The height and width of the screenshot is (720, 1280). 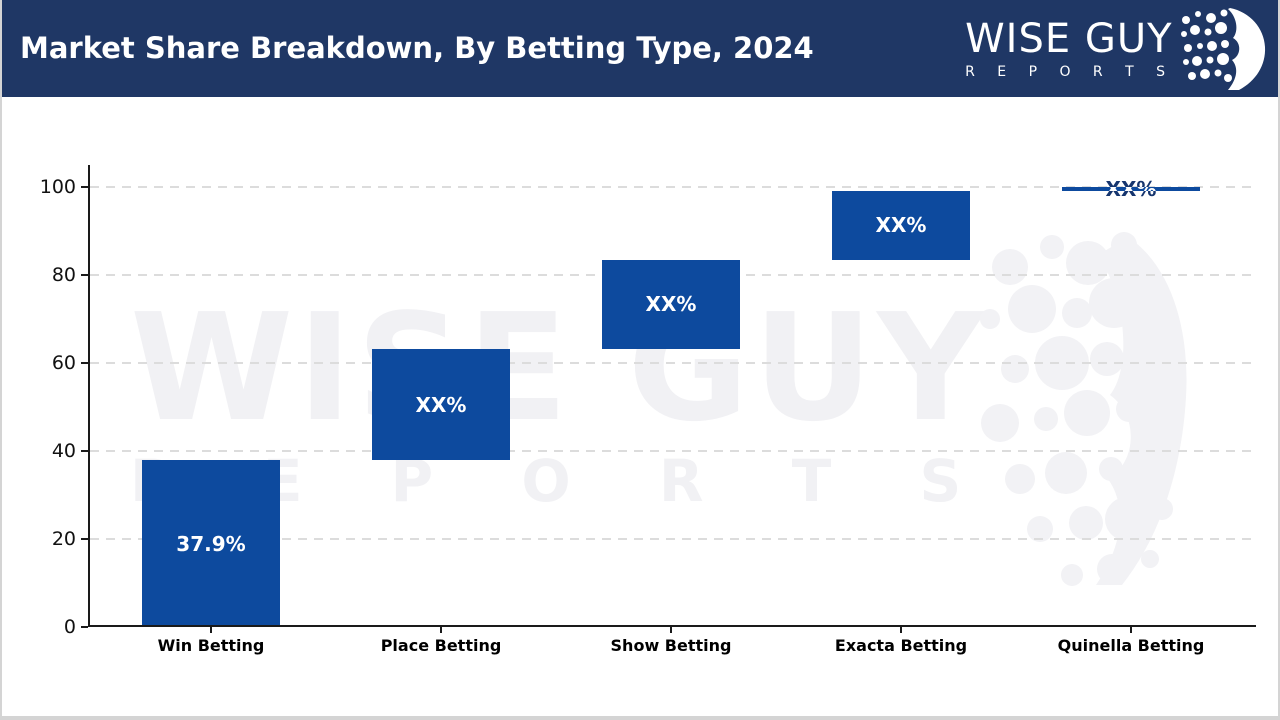 What do you see at coordinates (901, 645) in the screenshot?
I see `x-category-label-exacta-betting: Exacta Betting` at bounding box center [901, 645].